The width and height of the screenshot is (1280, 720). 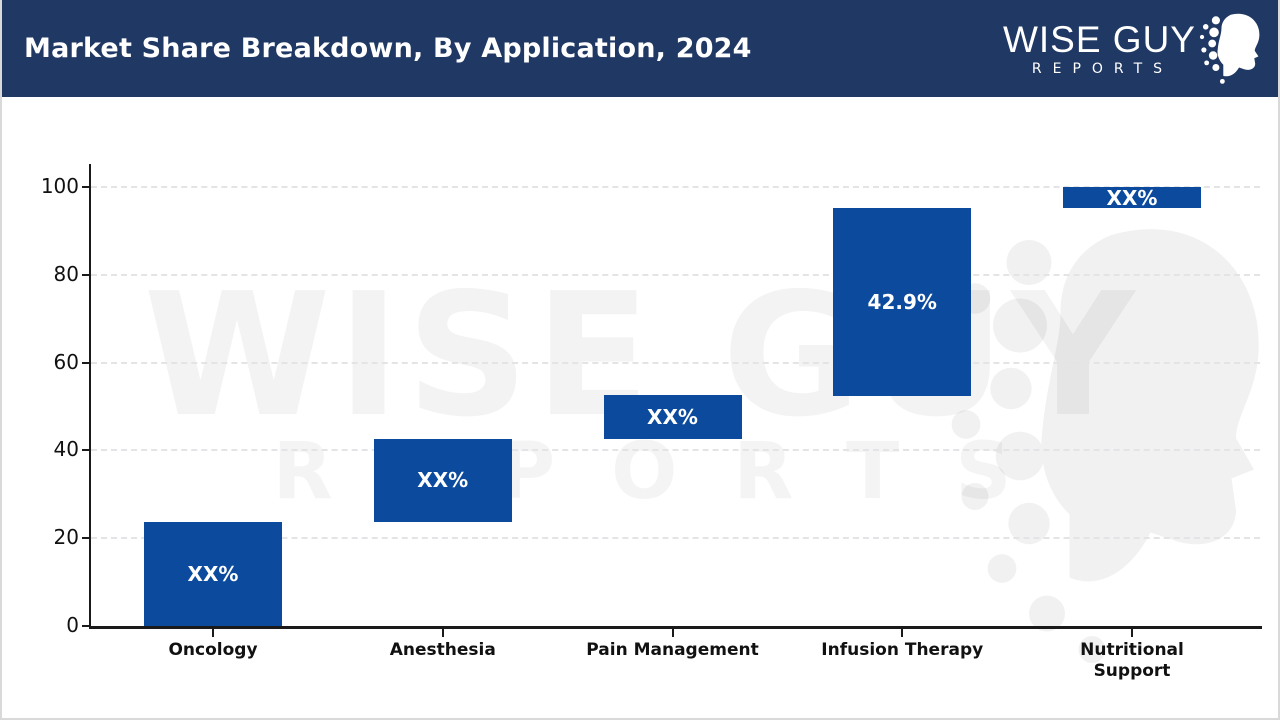 I want to click on y-axis, so click(x=90, y=396).